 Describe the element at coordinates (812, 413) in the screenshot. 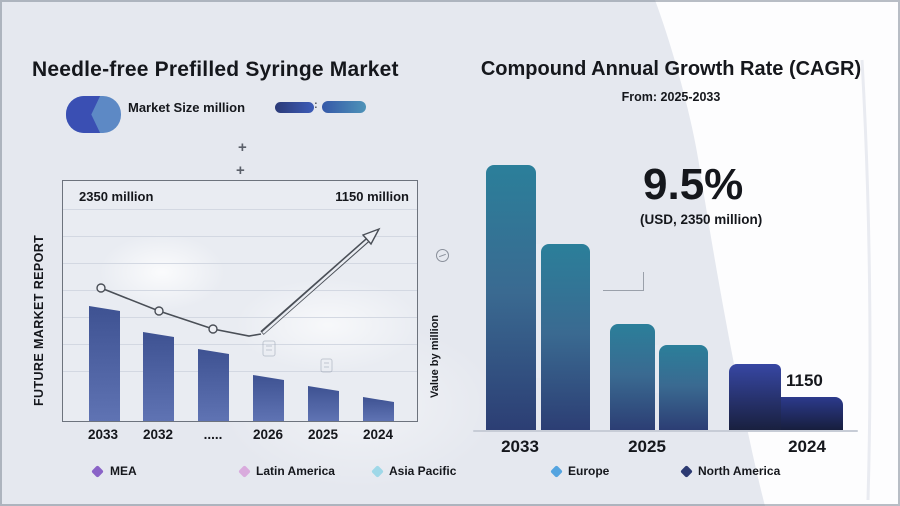

I see `bar-2024-secondary` at that location.